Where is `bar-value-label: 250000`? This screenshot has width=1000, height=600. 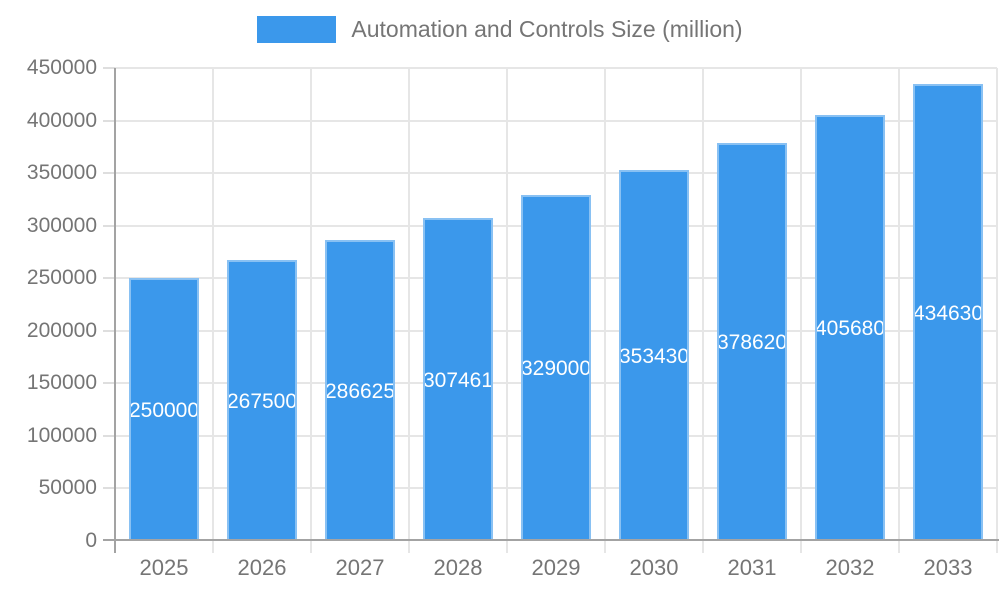
bar-value-label: 250000 is located at coordinates (164, 410).